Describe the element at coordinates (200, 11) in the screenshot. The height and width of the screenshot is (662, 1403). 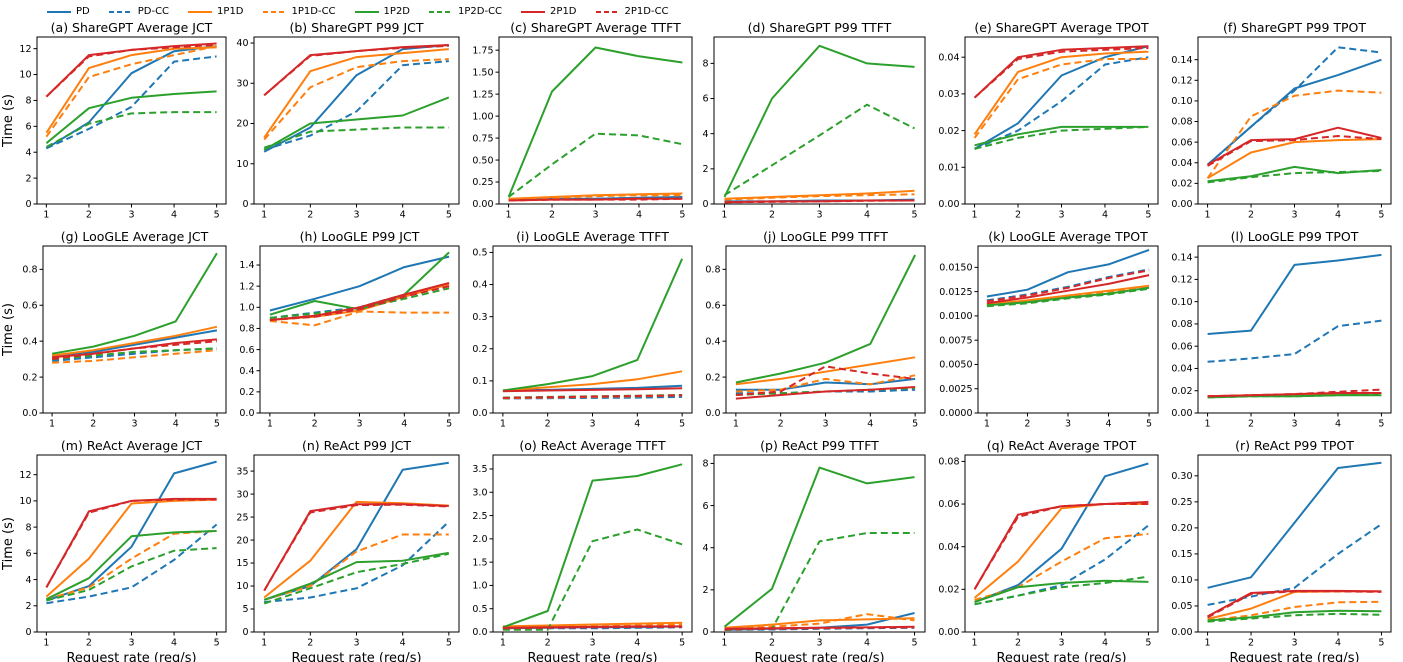
I see `solid-line-swatch-icon` at that location.